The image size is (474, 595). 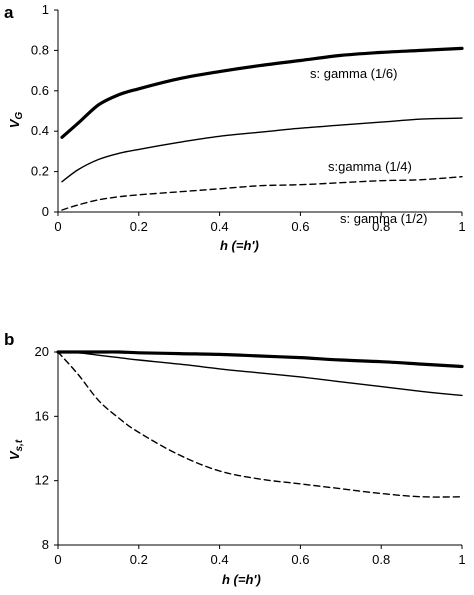 What do you see at coordinates (262, 193) in the screenshot?
I see `series-line-dashed` at bounding box center [262, 193].